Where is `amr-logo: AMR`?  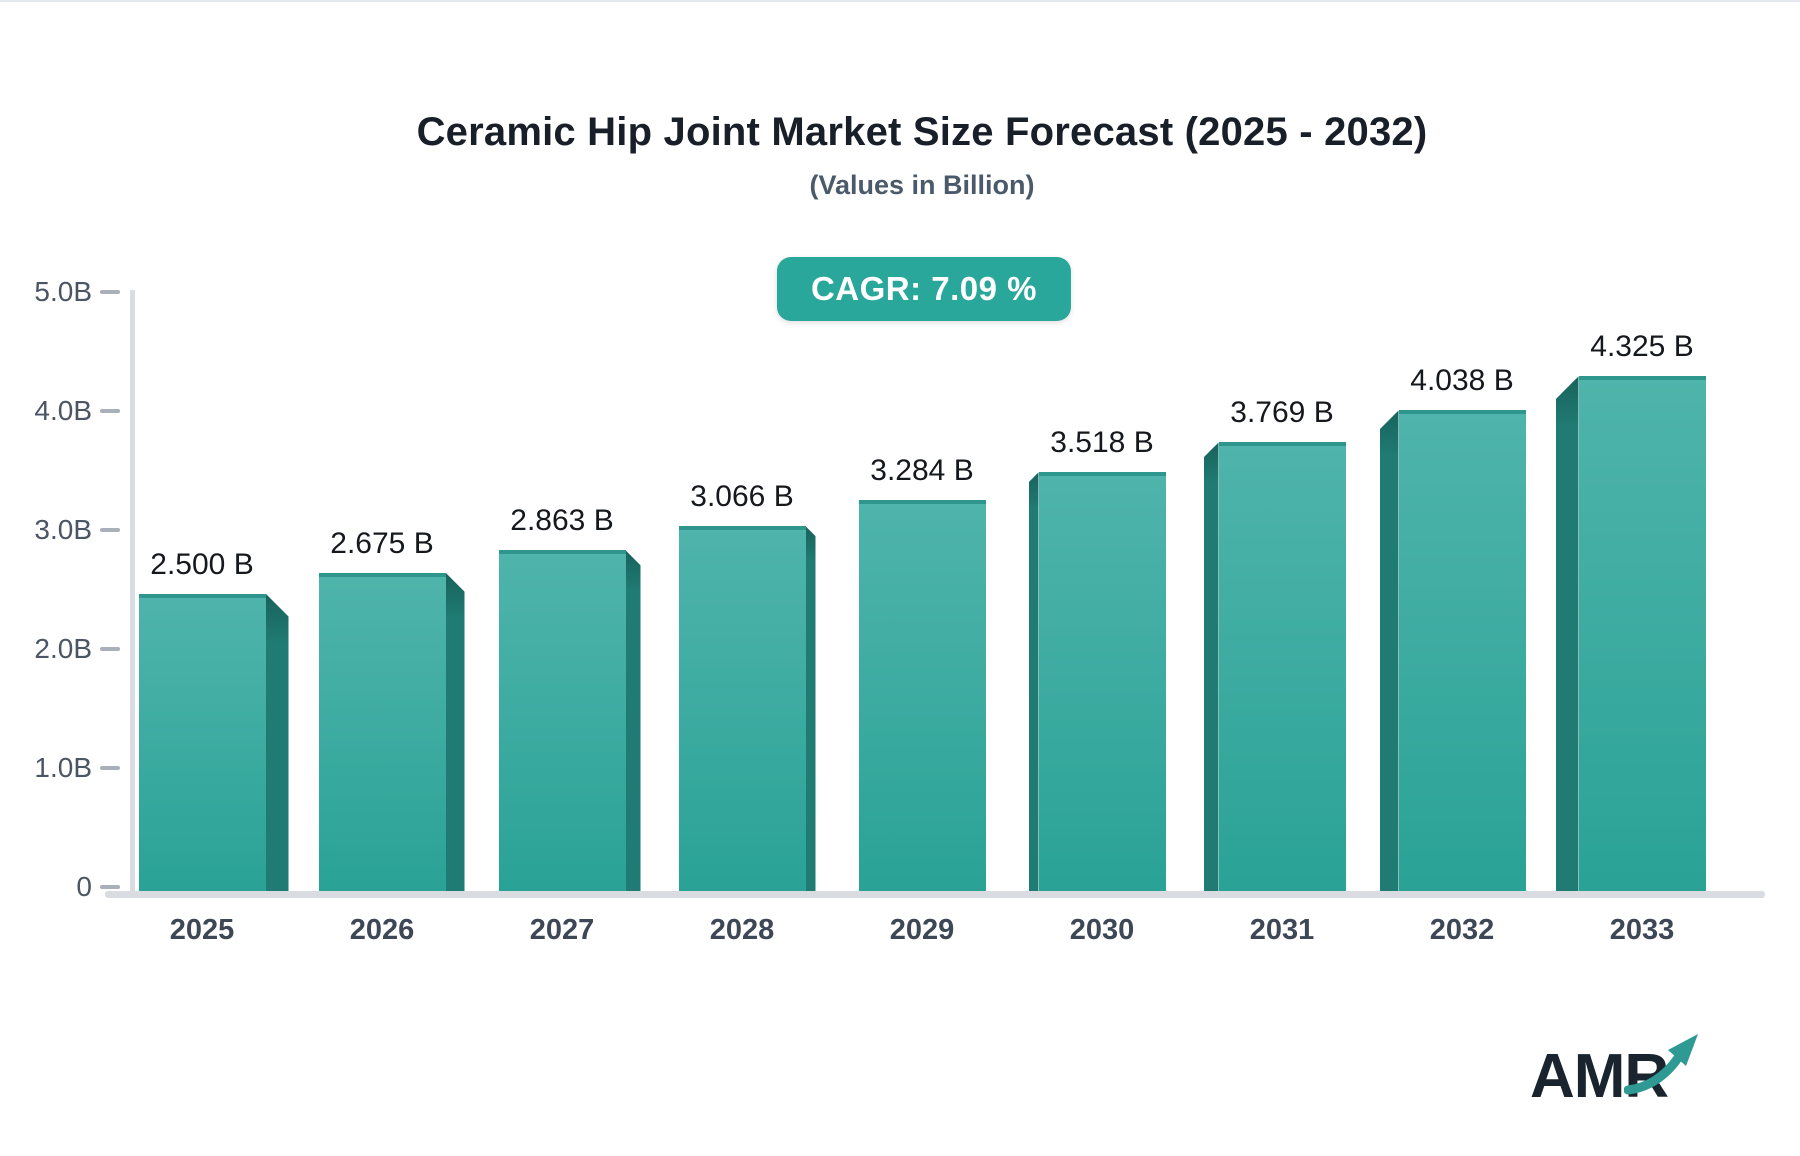 amr-logo: AMR is located at coordinates (1615, 1075).